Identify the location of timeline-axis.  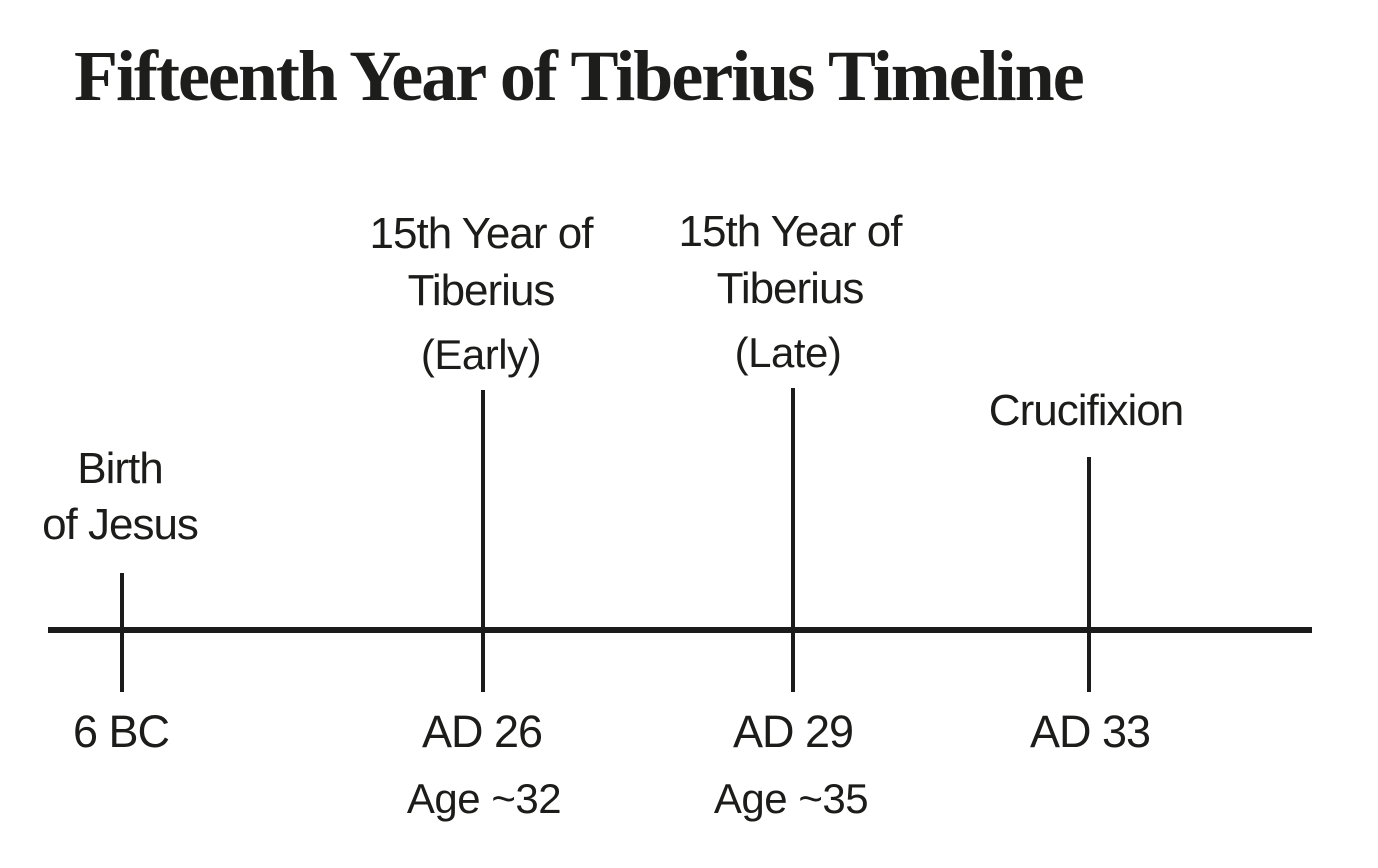
(680, 630).